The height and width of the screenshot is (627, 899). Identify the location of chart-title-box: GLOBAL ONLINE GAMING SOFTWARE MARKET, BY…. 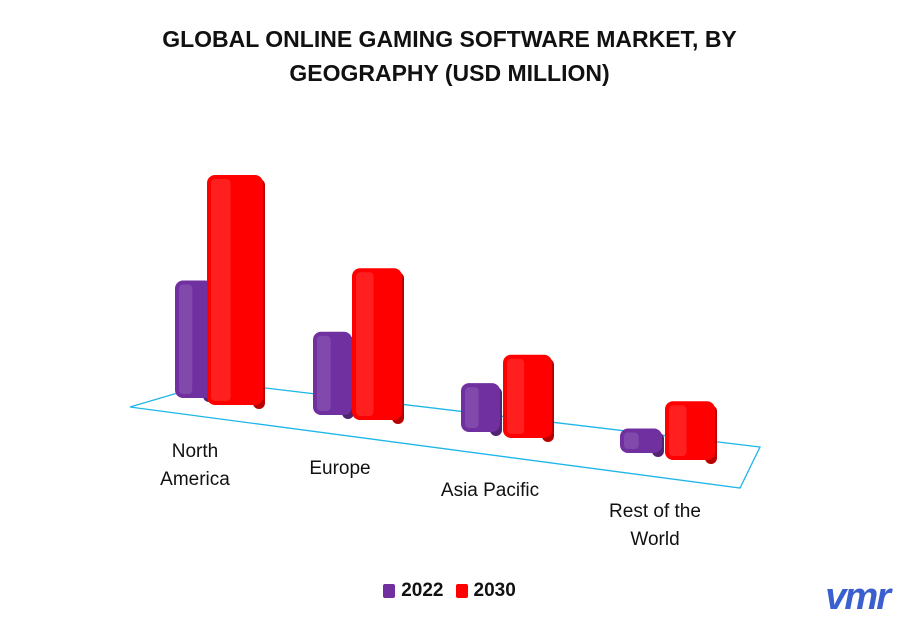
(449, 56).